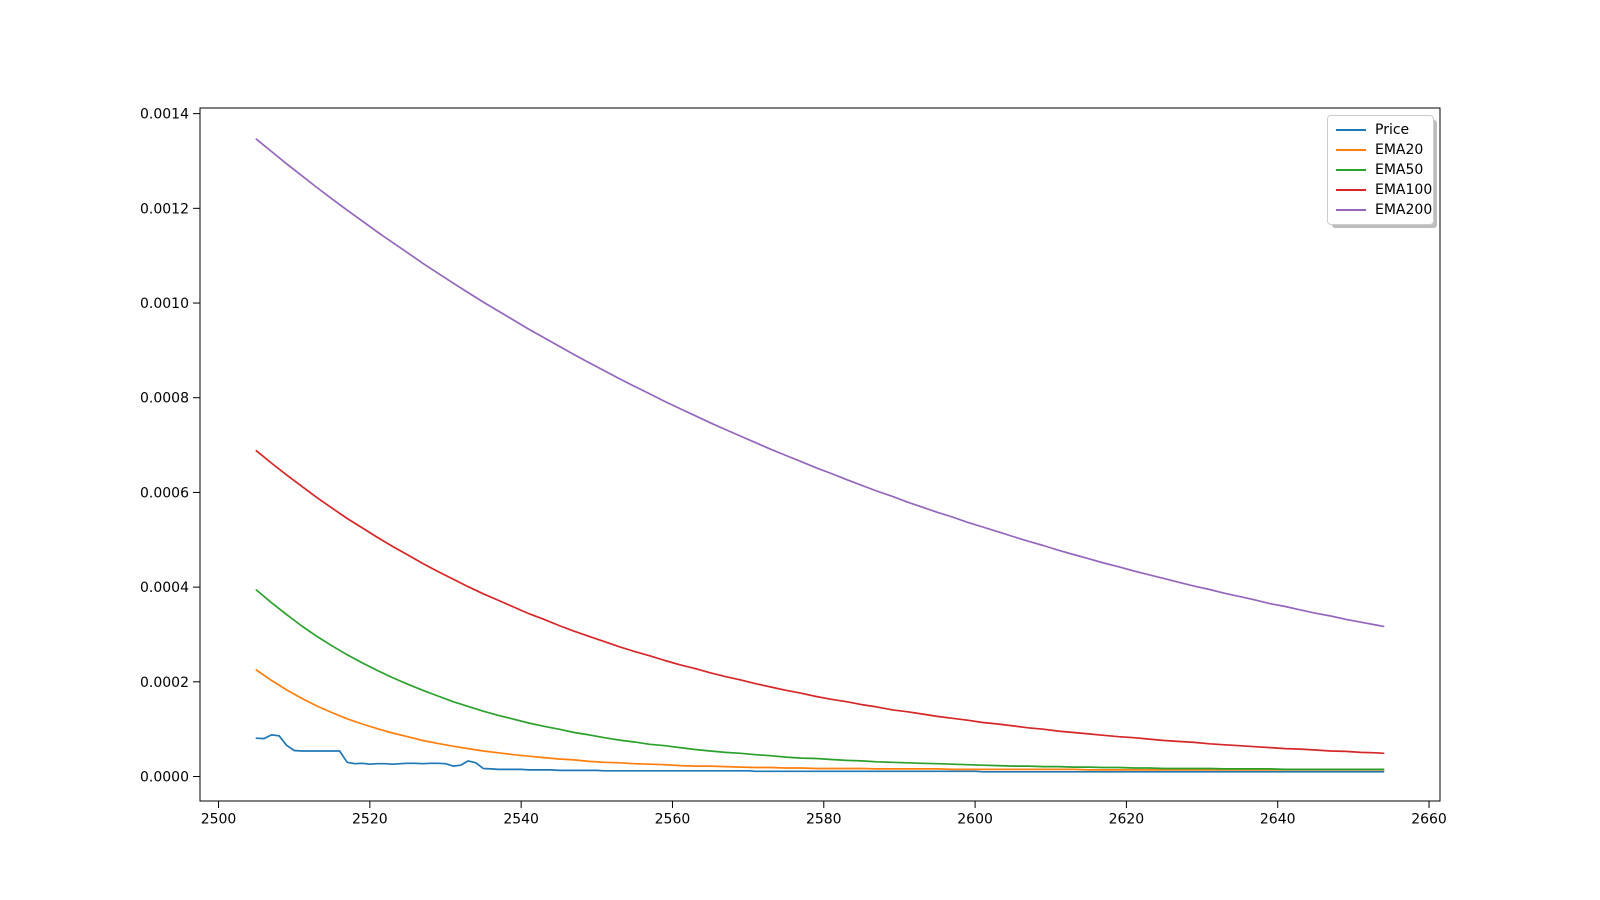 Image resolution: width=1600 pixels, height=900 pixels. Describe the element at coordinates (1429, 820) in the screenshot. I see `x-tick-label: 2660` at that location.